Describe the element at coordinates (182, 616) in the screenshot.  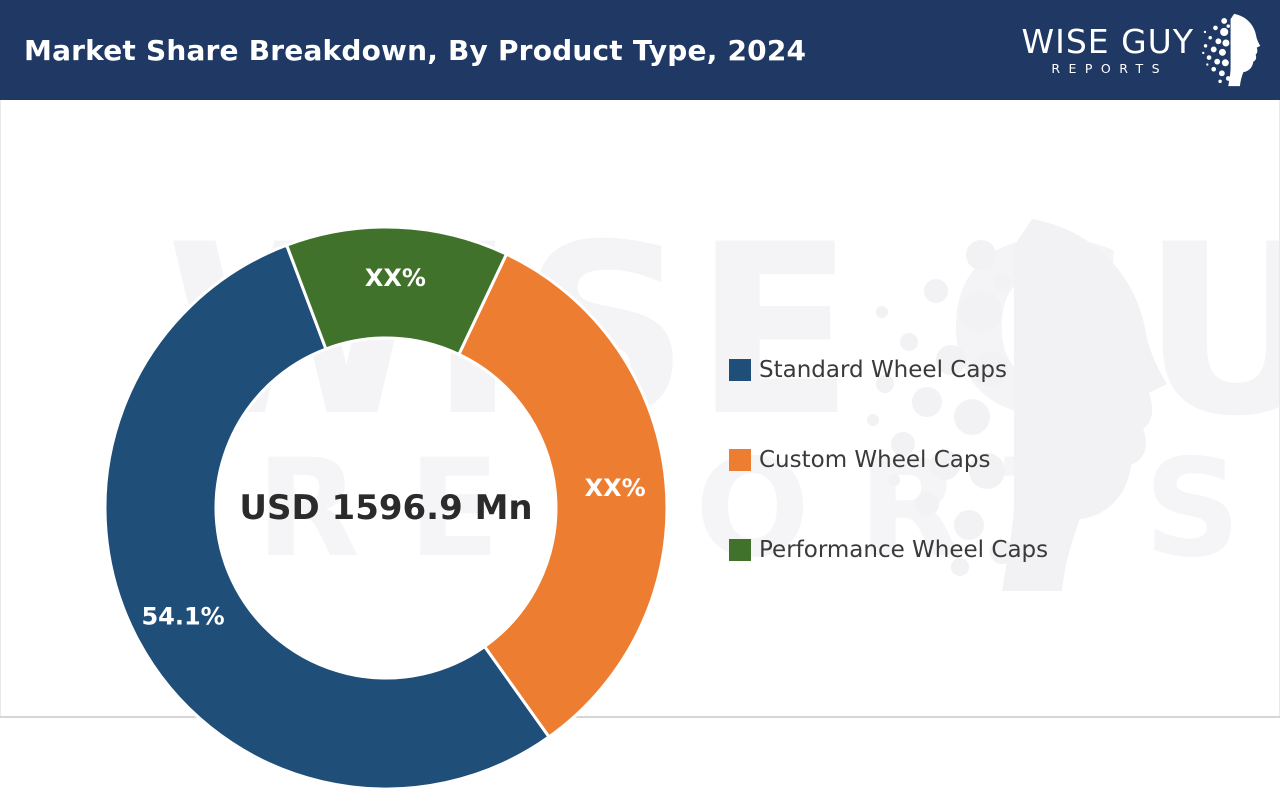
I see `segment-label-0: 54.1%` at that location.